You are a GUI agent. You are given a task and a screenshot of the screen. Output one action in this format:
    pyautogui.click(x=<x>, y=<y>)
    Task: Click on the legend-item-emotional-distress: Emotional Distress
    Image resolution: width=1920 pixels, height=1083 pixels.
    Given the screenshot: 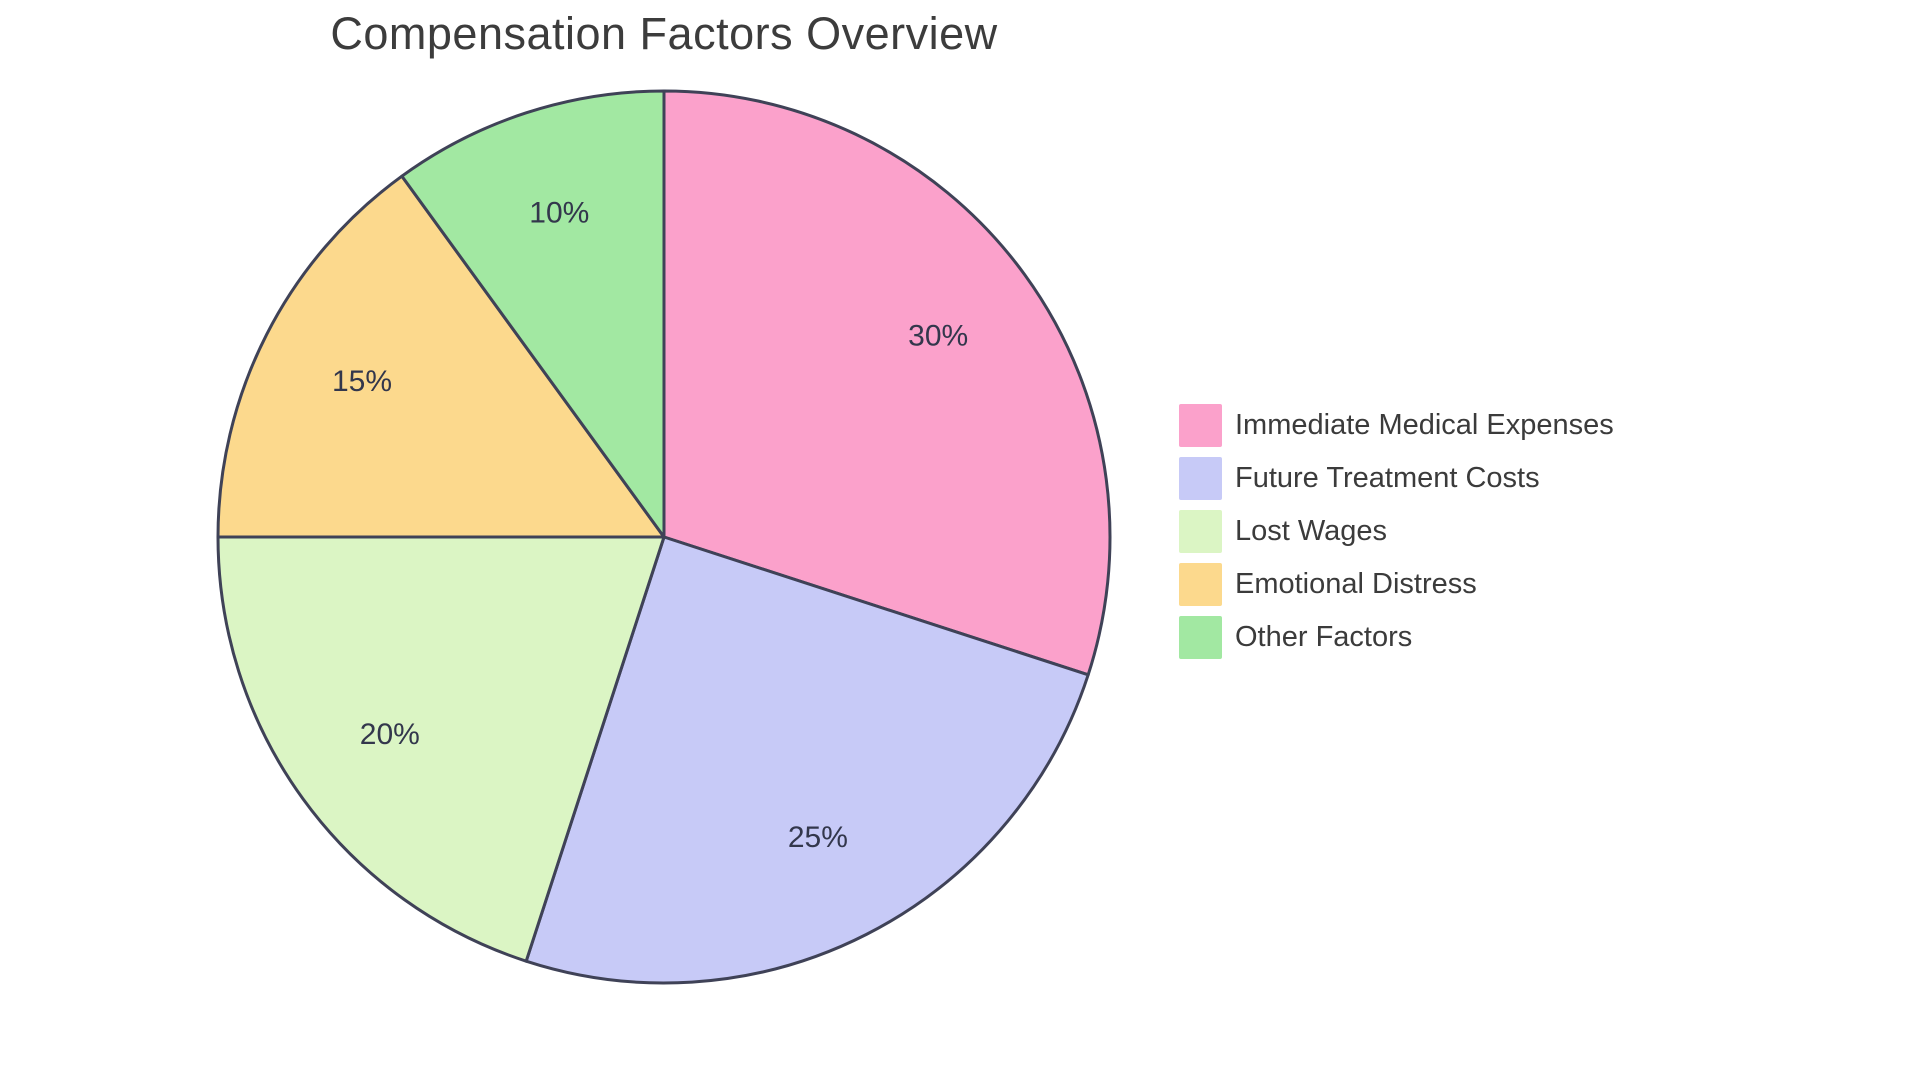 What is the action you would take?
    pyautogui.click(x=1396, y=584)
    